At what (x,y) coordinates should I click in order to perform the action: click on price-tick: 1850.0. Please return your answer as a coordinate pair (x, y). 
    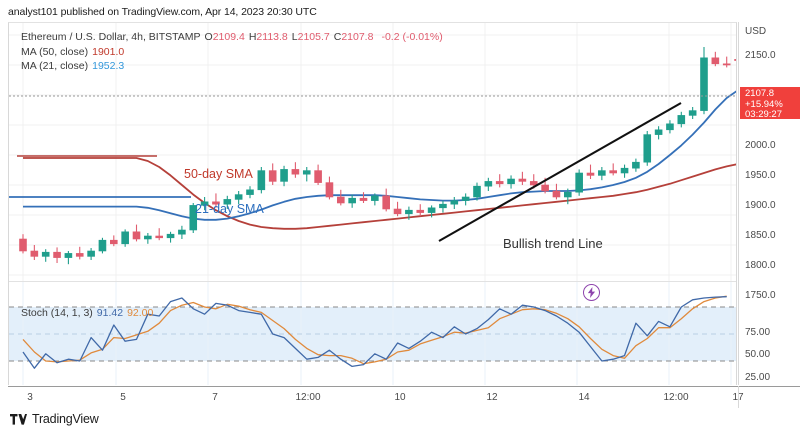
    Looking at the image, I should click on (760, 235).